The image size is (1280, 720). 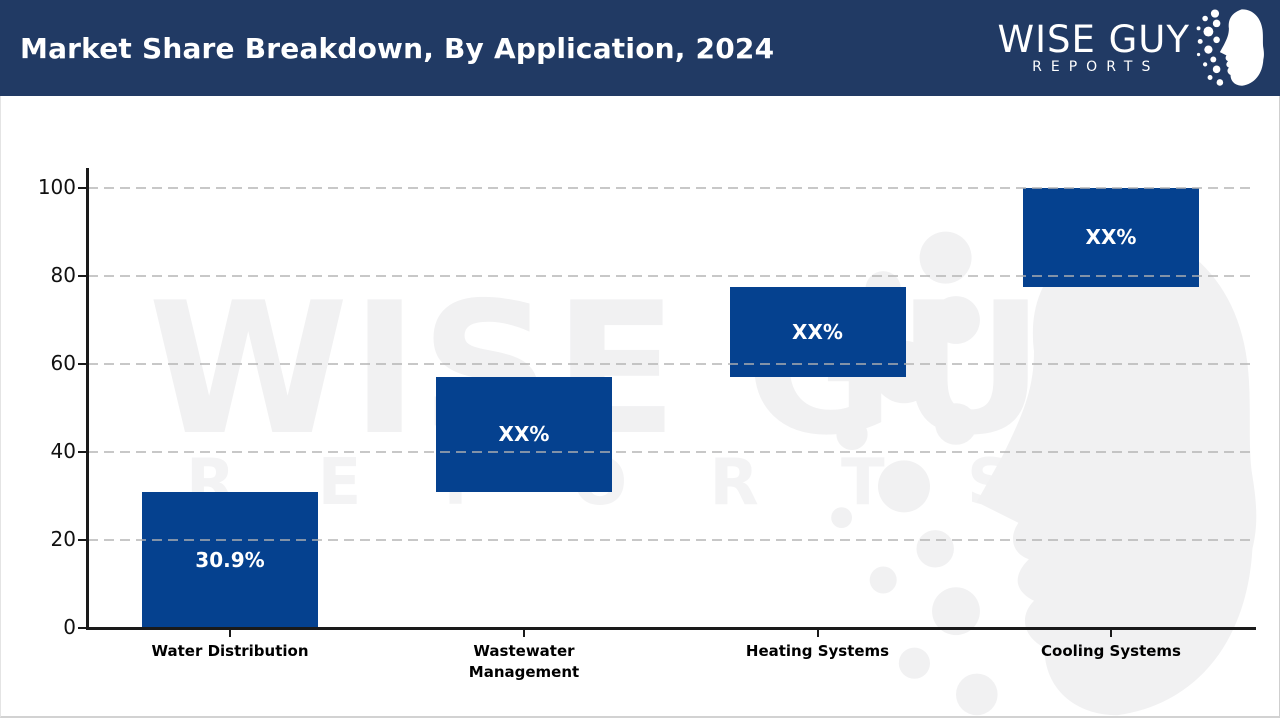 What do you see at coordinates (1093, 39) in the screenshot?
I see `logo-name: WISE GUY` at bounding box center [1093, 39].